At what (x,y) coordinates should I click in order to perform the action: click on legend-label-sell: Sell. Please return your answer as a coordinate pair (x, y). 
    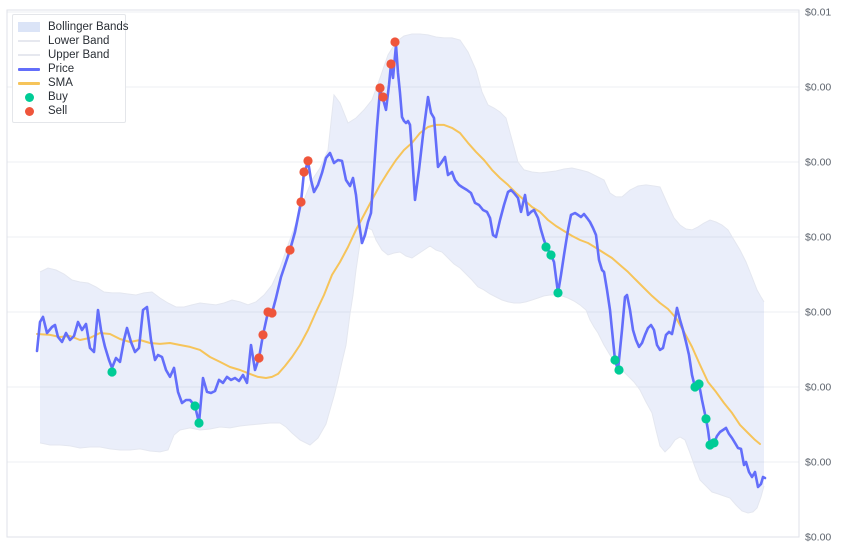
    Looking at the image, I should click on (58, 111).